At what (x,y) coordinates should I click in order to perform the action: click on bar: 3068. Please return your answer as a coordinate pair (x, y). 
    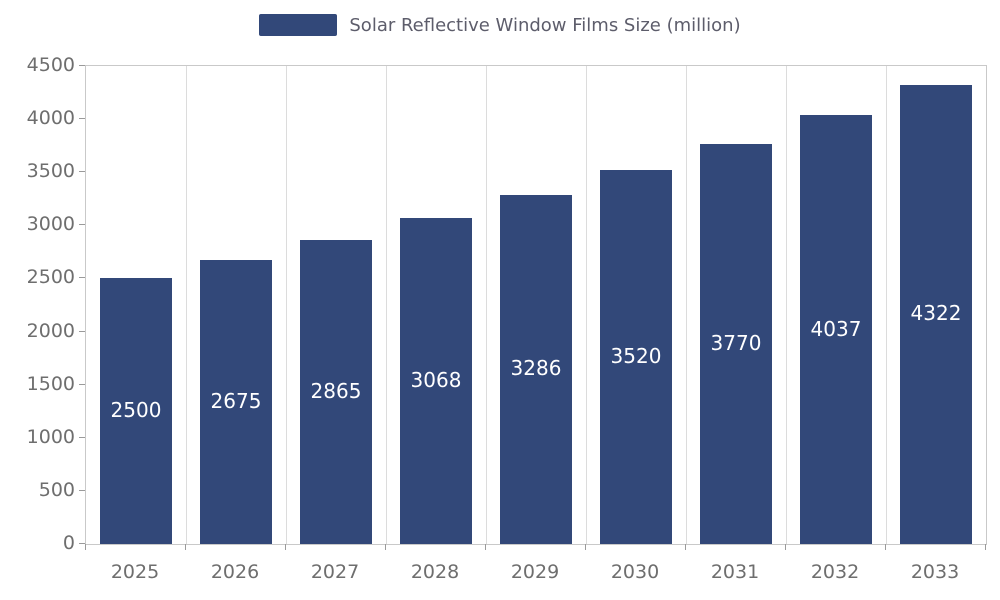
    Looking at the image, I should click on (436, 381).